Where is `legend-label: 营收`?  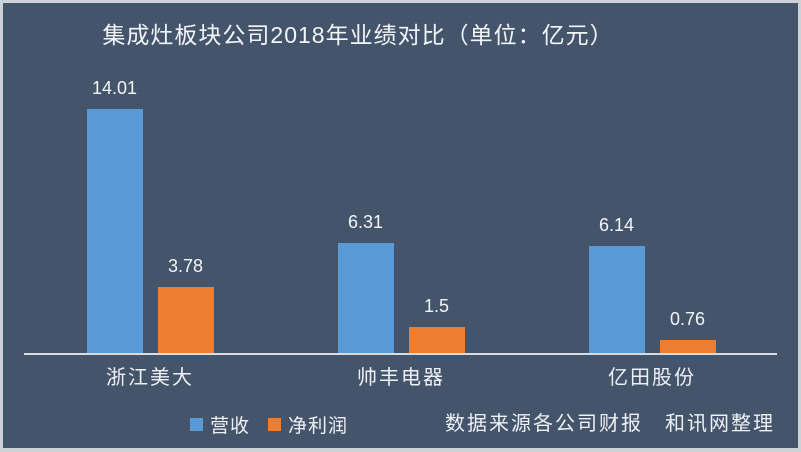 legend-label: 营收 is located at coordinates (230, 426).